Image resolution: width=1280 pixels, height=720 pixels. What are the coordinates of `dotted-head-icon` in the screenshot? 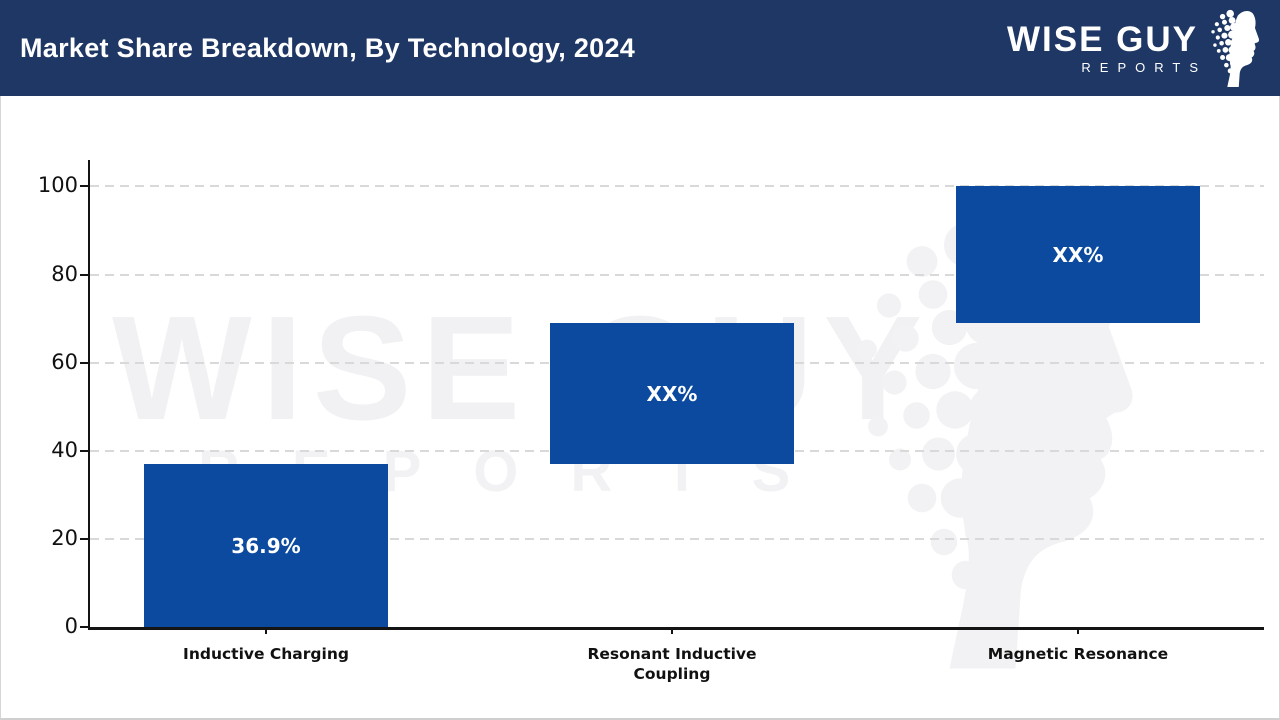 It's located at (1235, 48).